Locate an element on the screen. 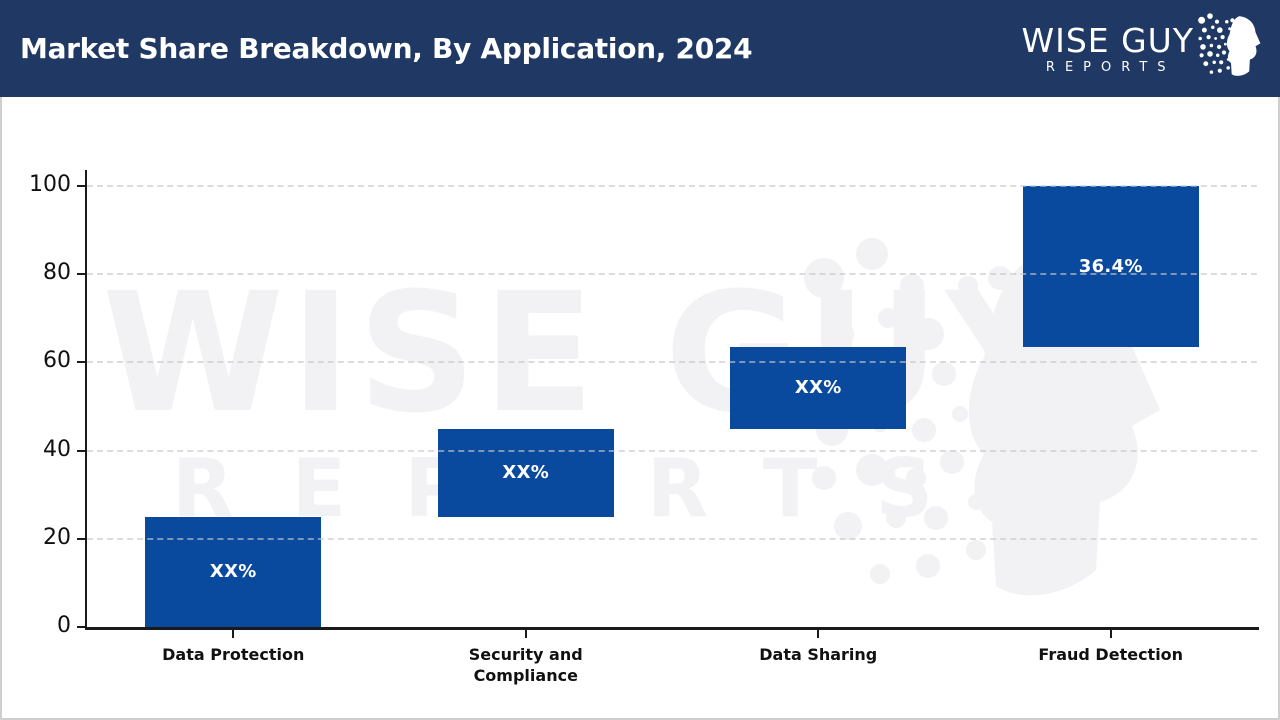  y-tick-label: 100 is located at coordinates (50, 184).